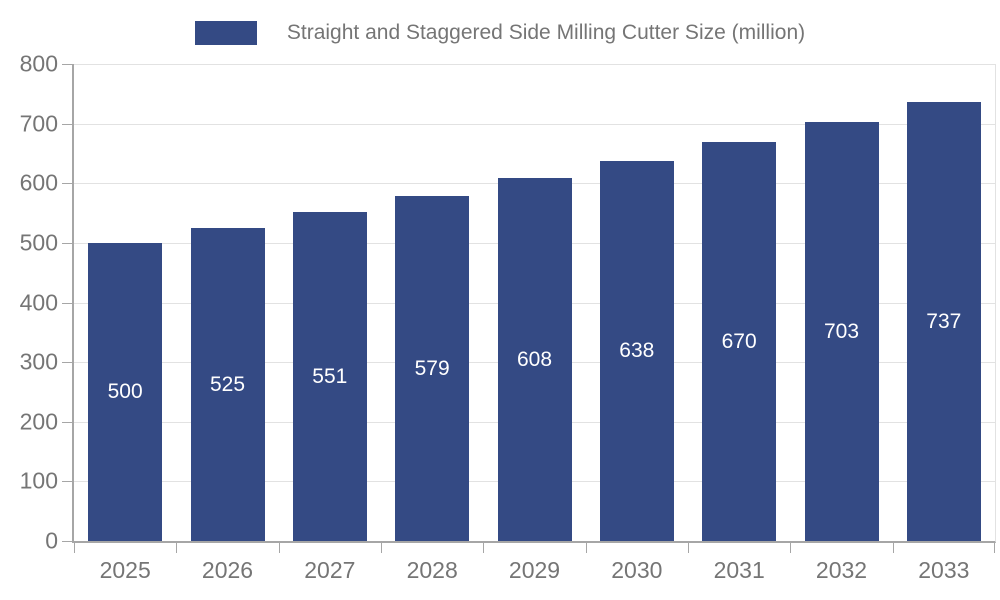 This screenshot has height=600, width=1000. What do you see at coordinates (38, 63) in the screenshot?
I see `y-axis-label: 800` at bounding box center [38, 63].